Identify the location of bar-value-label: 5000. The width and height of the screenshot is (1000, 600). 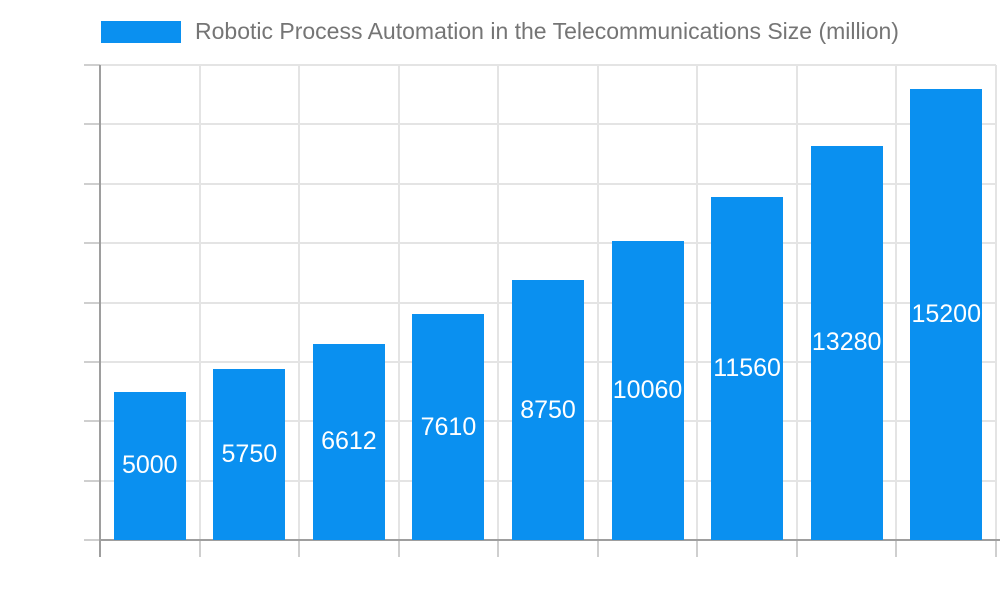
(149, 465).